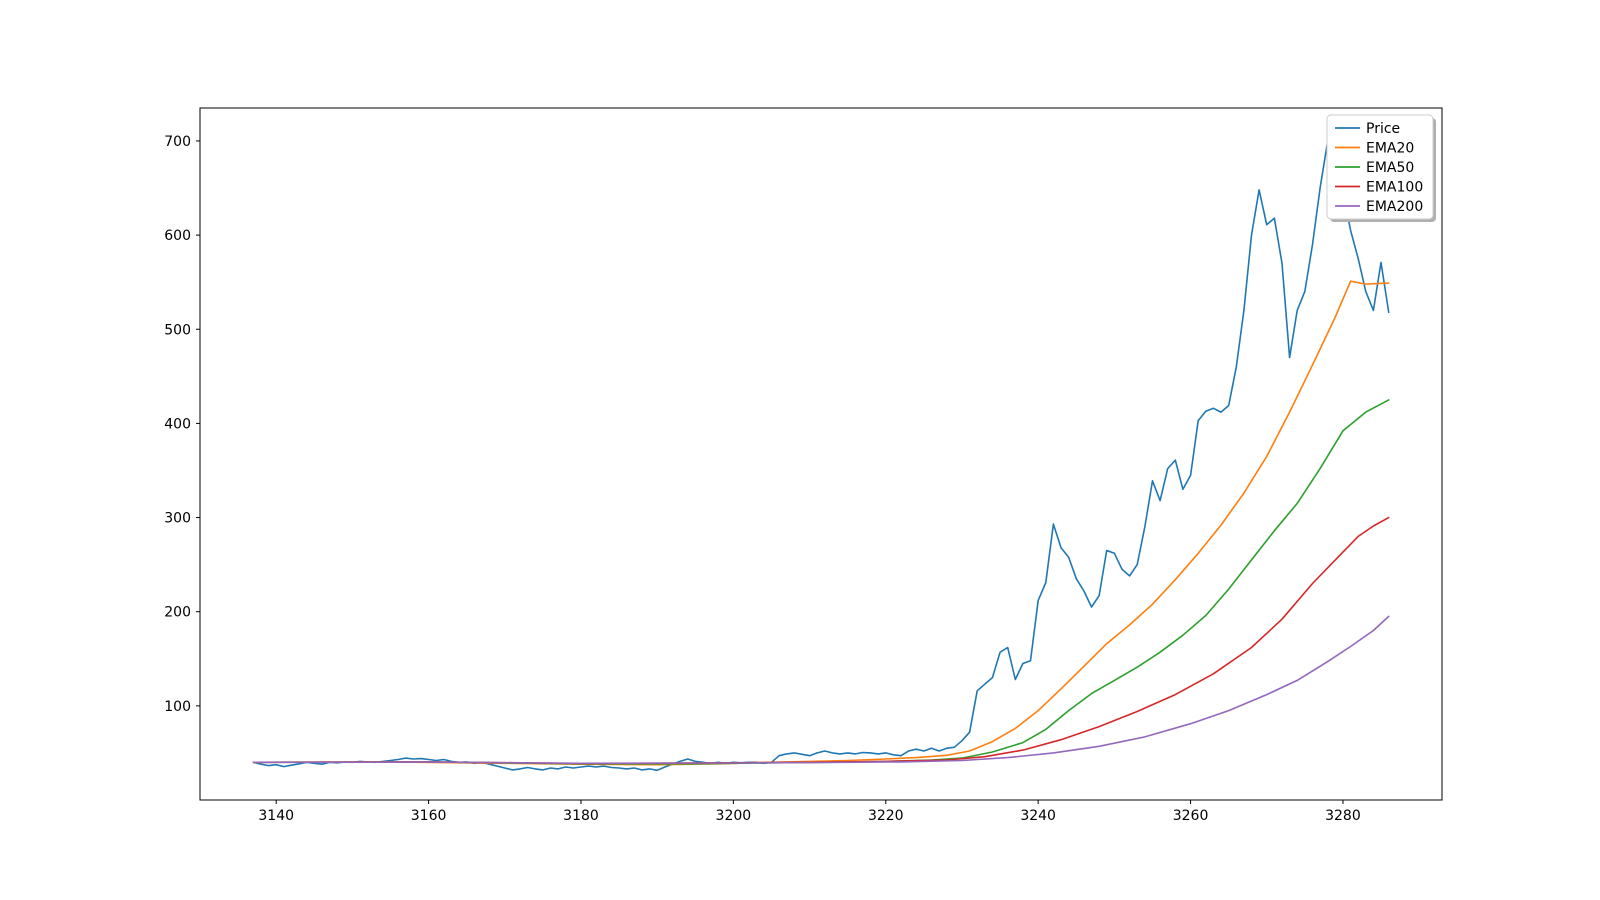  I want to click on legend-label-ema100: EMA100, so click(1394, 188).